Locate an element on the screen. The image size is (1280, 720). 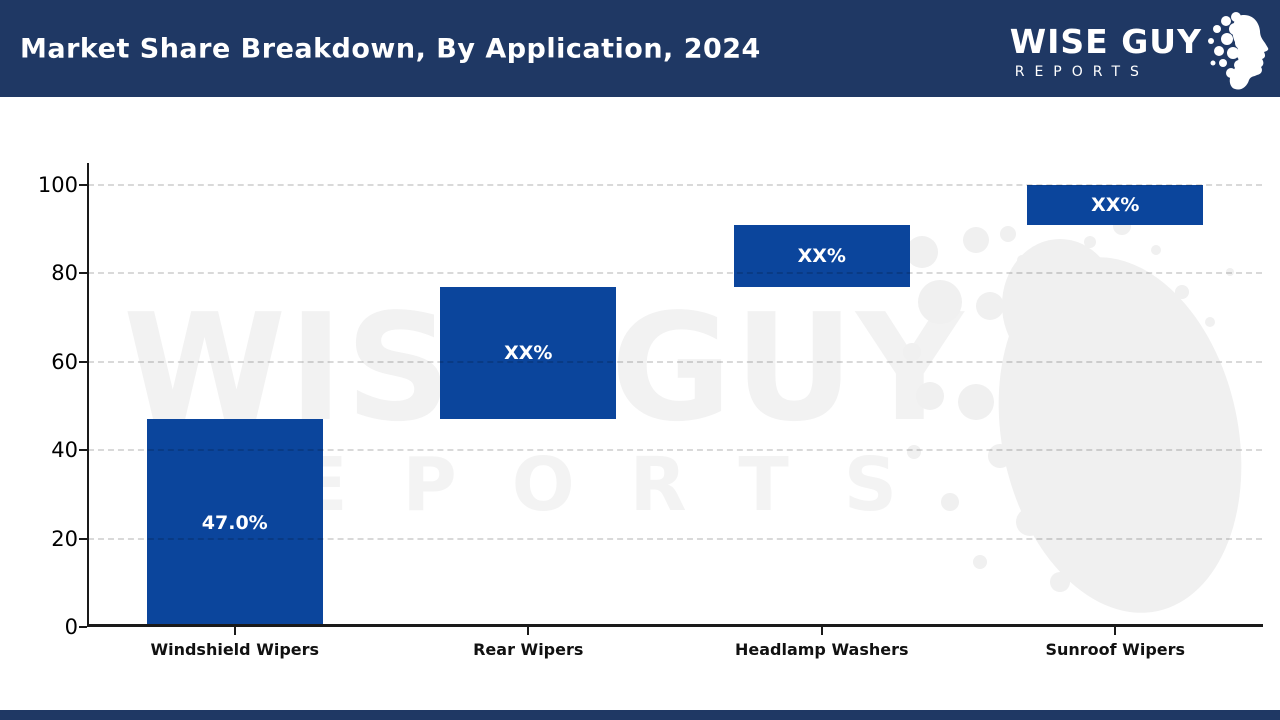
y-tick-label: 60 is located at coordinates (64, 361).